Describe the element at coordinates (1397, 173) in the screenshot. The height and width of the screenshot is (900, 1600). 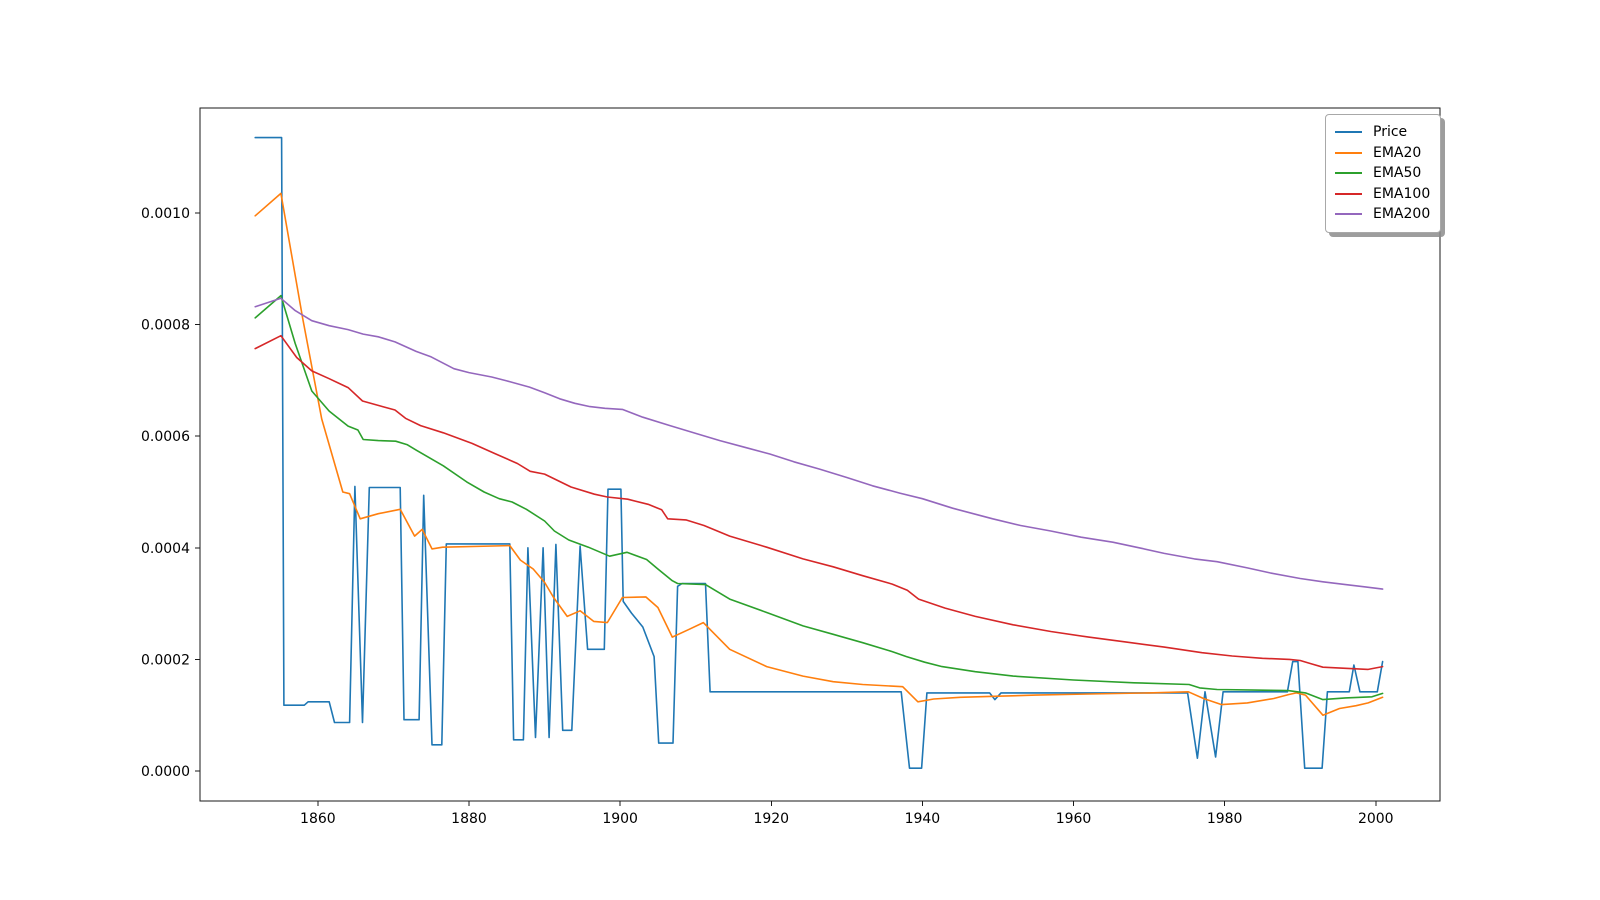
I see `legend-label: EMA50` at that location.